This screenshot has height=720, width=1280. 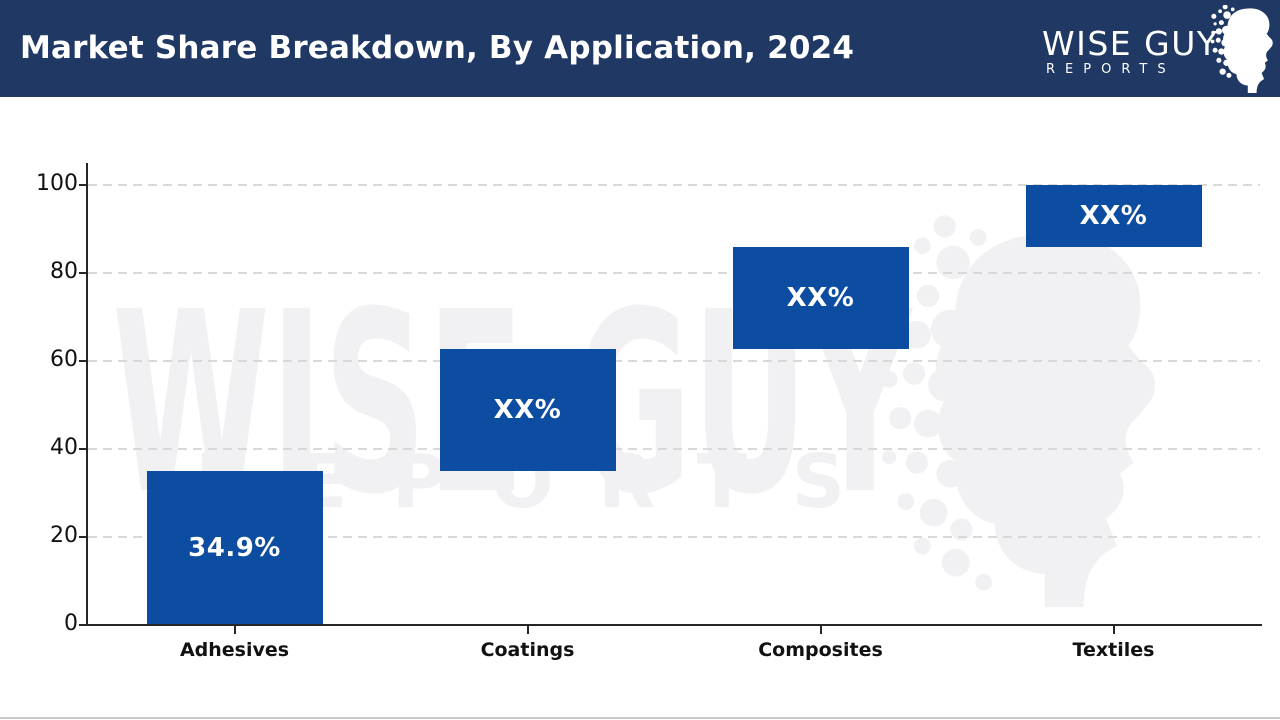 What do you see at coordinates (1130, 43) in the screenshot?
I see `logo-wordmark: WISE GUY` at bounding box center [1130, 43].